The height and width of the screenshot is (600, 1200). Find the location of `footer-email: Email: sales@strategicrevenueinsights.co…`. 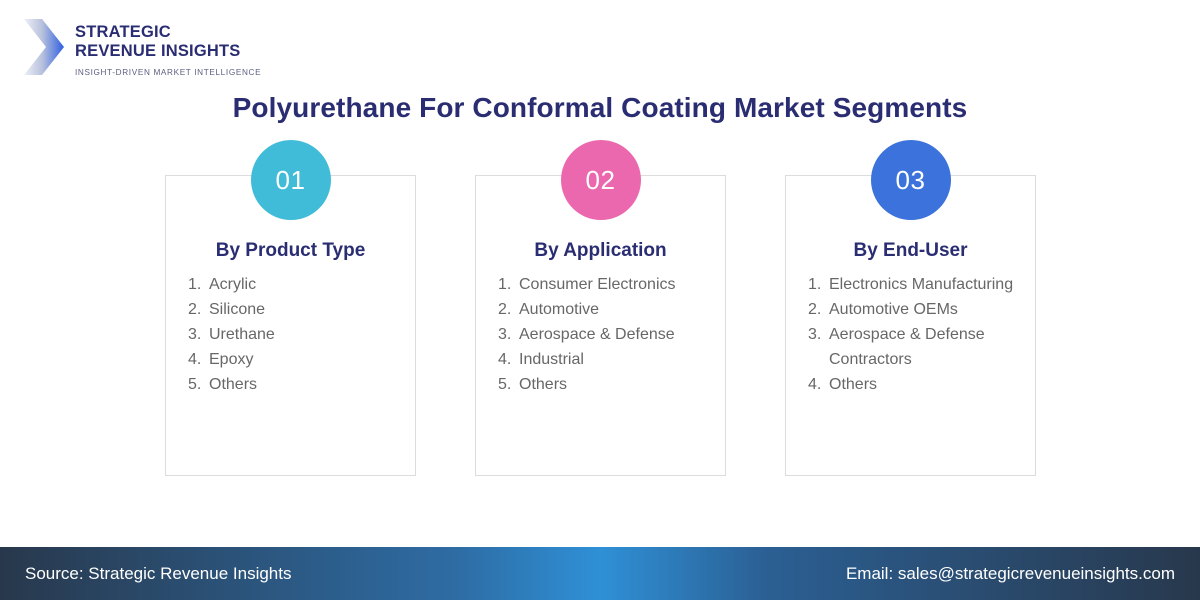

footer-email: Email: sales@strategicrevenueinsights.co… is located at coordinates (1010, 573).